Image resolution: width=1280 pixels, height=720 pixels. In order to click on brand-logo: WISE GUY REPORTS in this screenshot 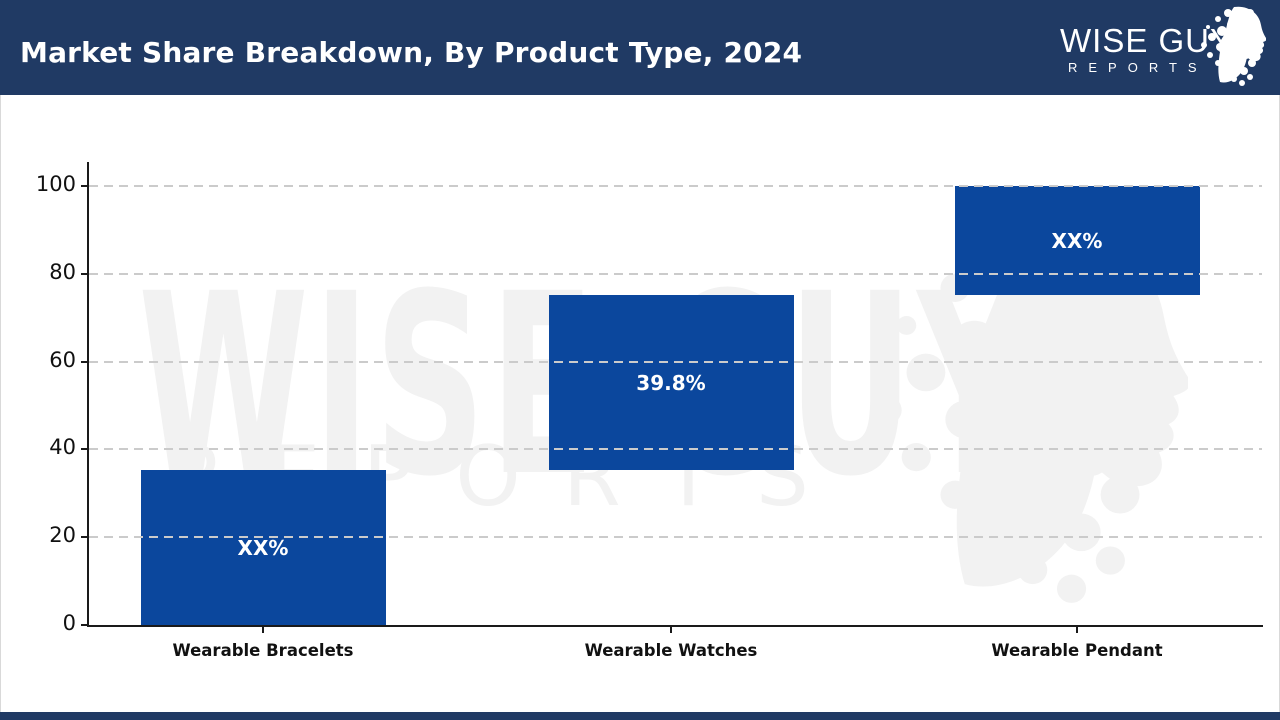, I will do `click(1147, 47)`.